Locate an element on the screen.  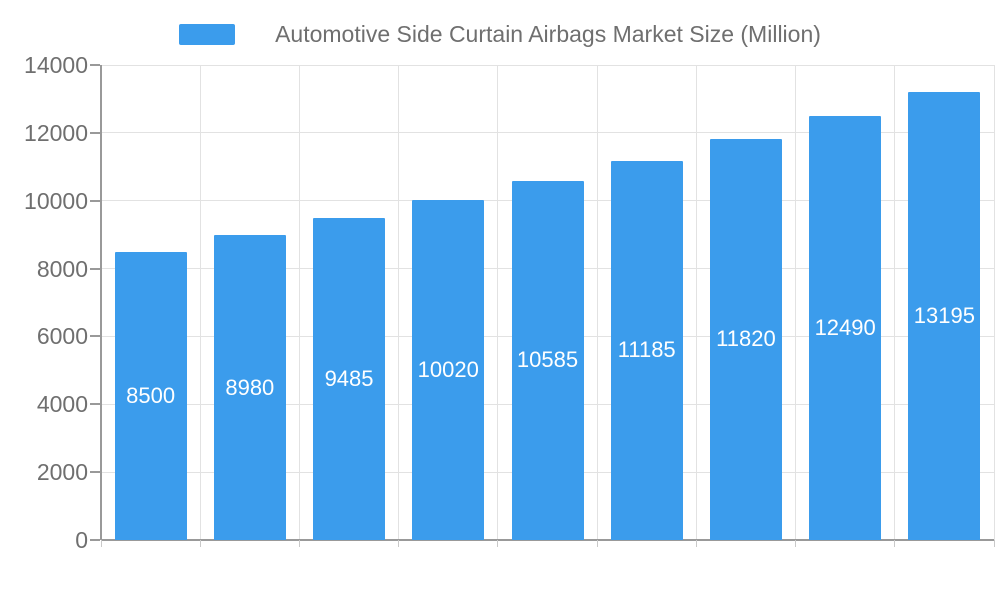
bar-value-label: 10020 is located at coordinates (448, 370).